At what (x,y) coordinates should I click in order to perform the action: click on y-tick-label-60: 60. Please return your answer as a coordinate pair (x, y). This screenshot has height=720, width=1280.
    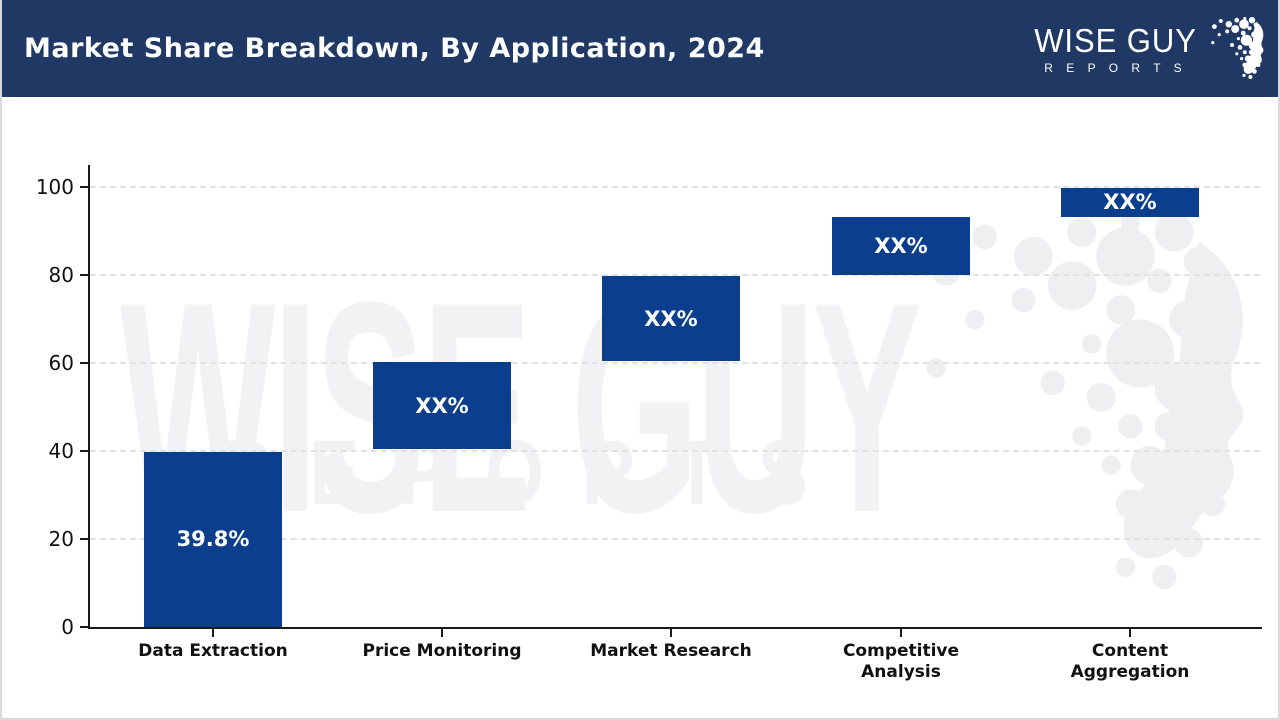
    Looking at the image, I should click on (61, 363).